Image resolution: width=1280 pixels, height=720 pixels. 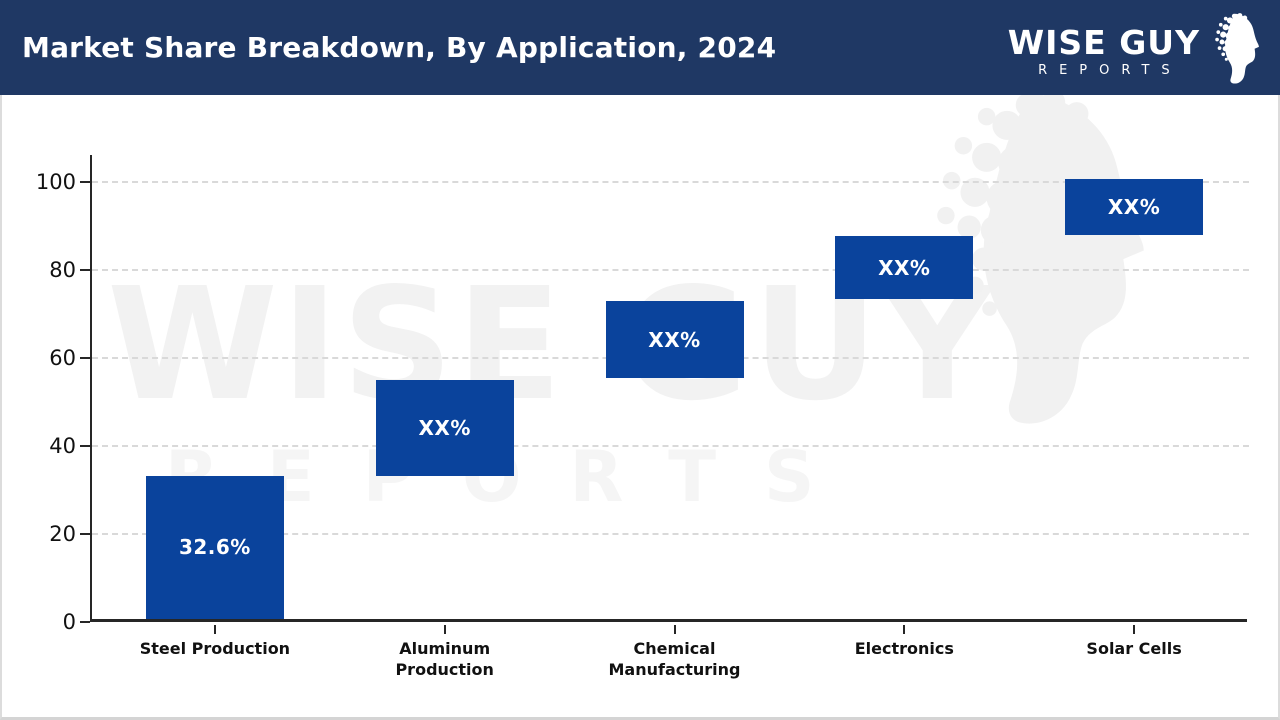 I want to click on y-tick-label: 0, so click(x=69, y=622).